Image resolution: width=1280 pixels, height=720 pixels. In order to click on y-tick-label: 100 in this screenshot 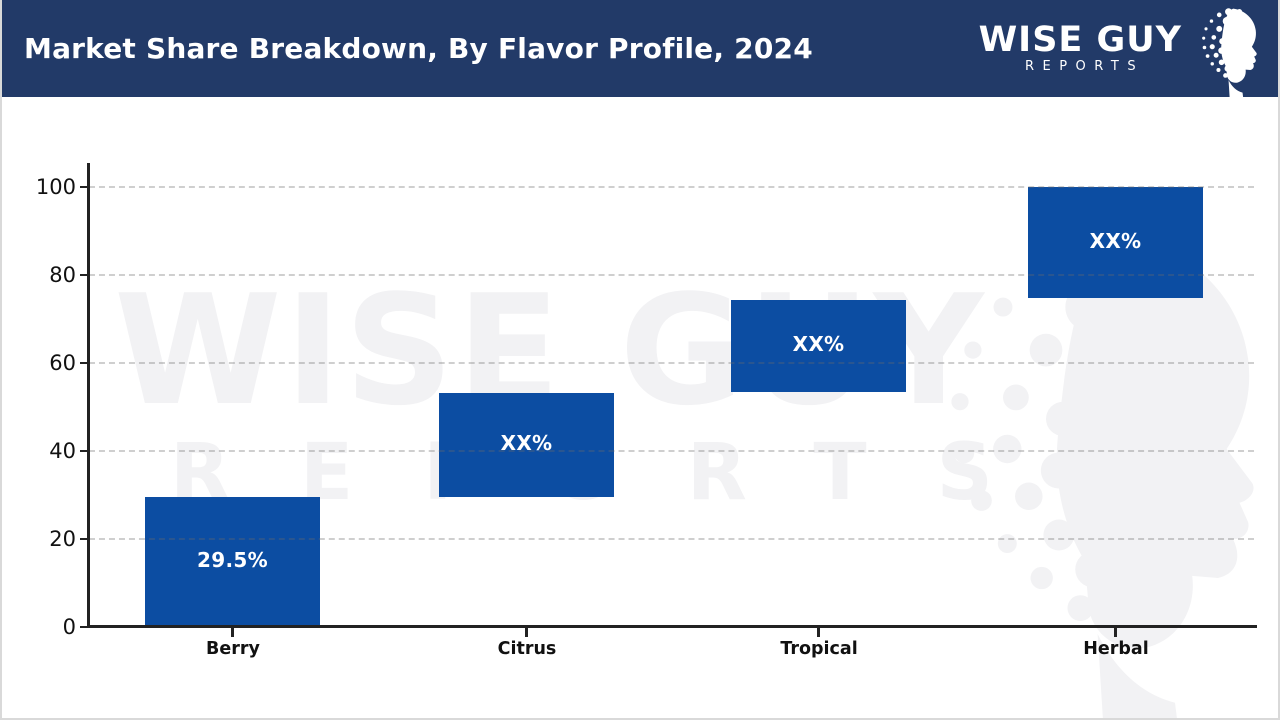, I will do `click(55, 187)`.